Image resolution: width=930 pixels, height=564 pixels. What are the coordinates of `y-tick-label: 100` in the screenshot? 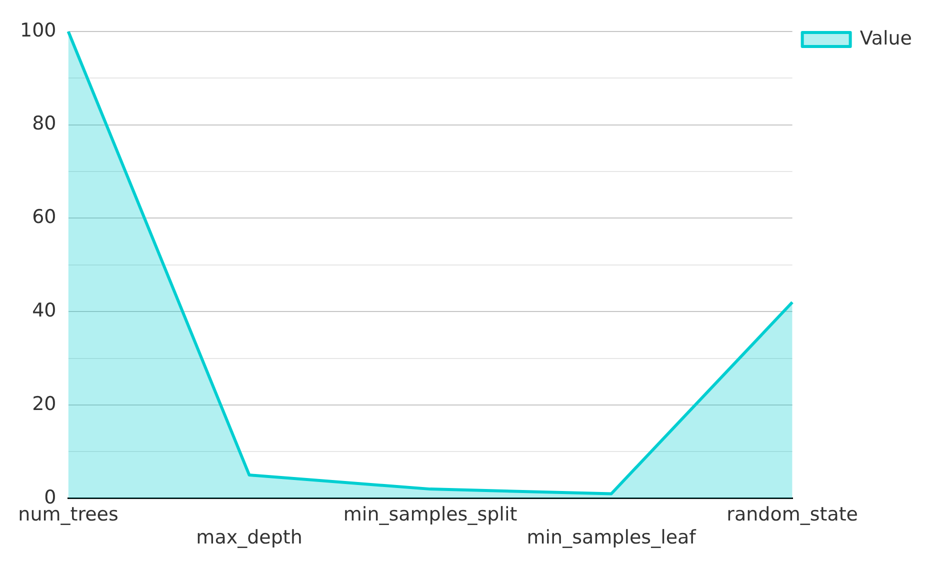 It's located at (38, 30).